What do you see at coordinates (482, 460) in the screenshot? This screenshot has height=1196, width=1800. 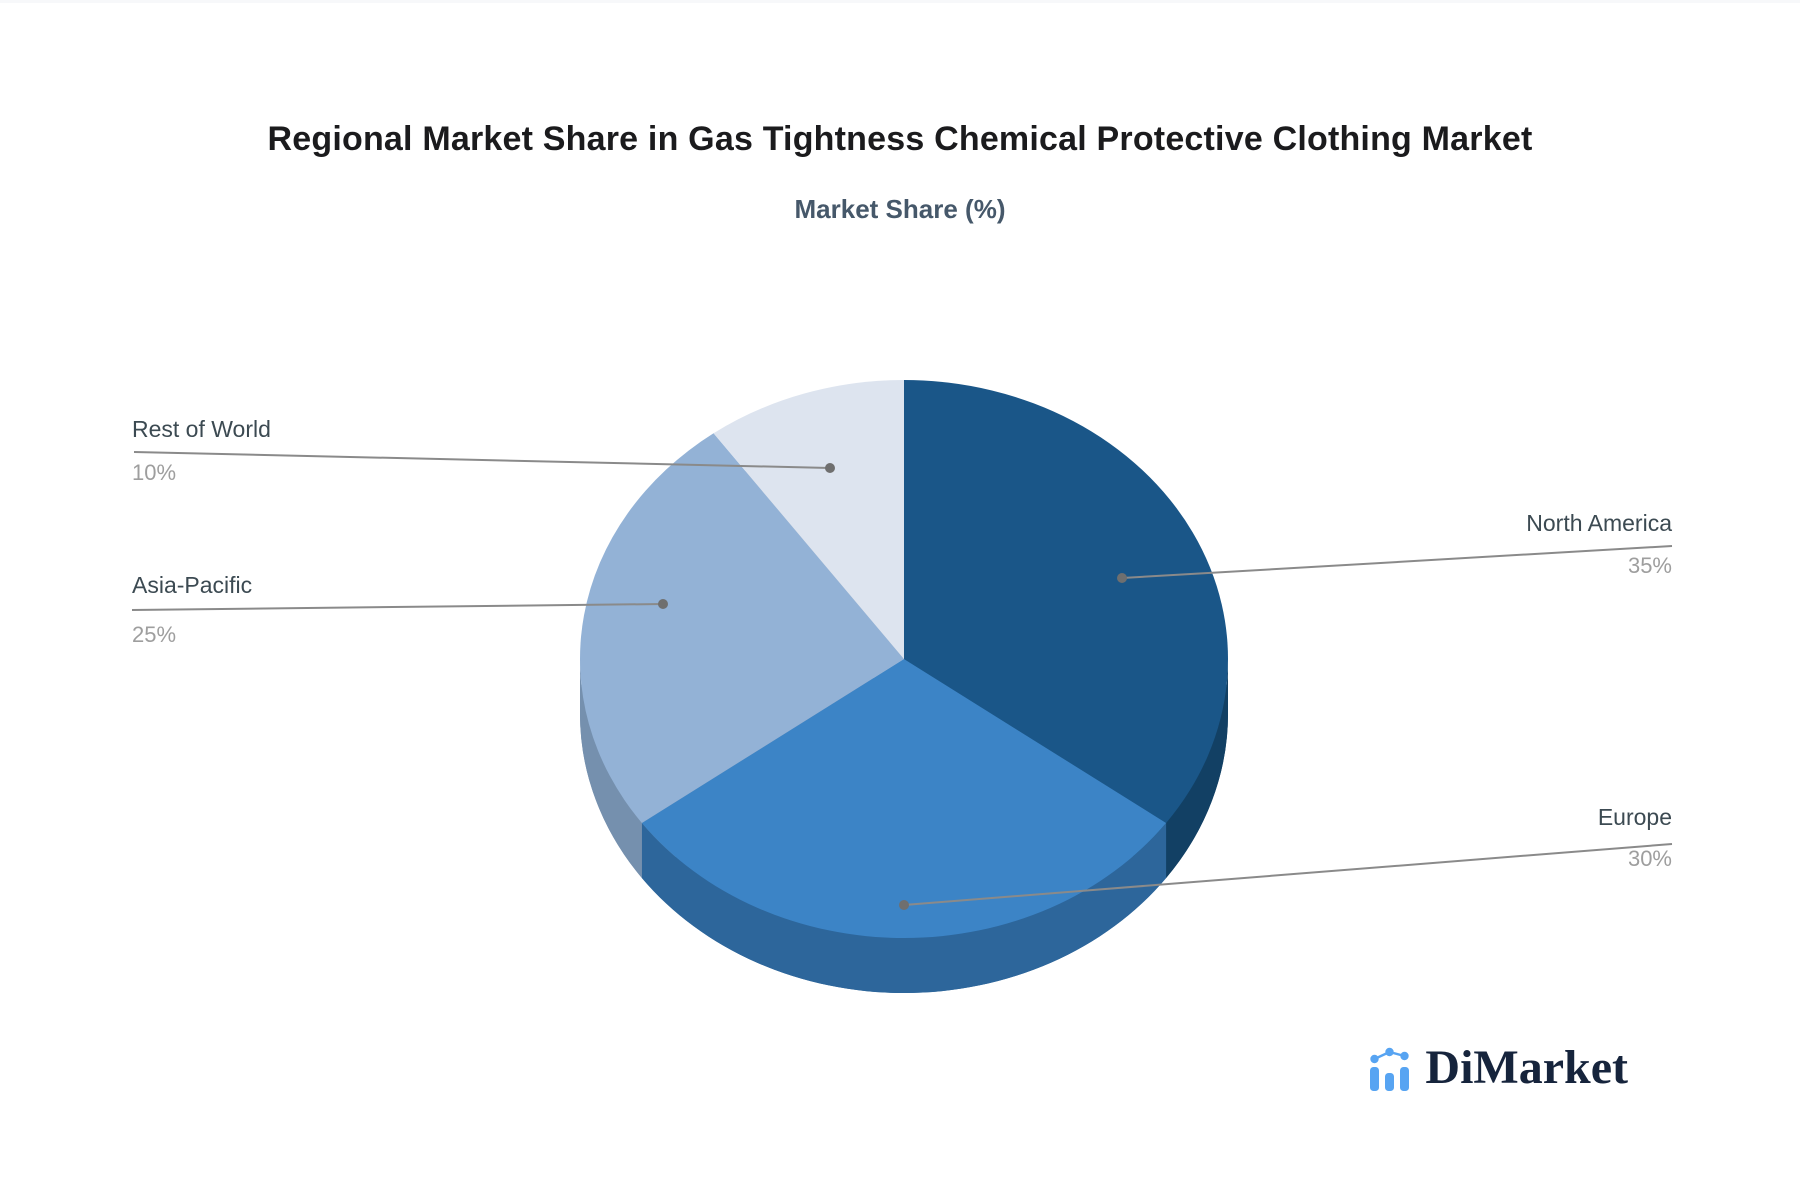 I see `leader-line-rest-of-world` at bounding box center [482, 460].